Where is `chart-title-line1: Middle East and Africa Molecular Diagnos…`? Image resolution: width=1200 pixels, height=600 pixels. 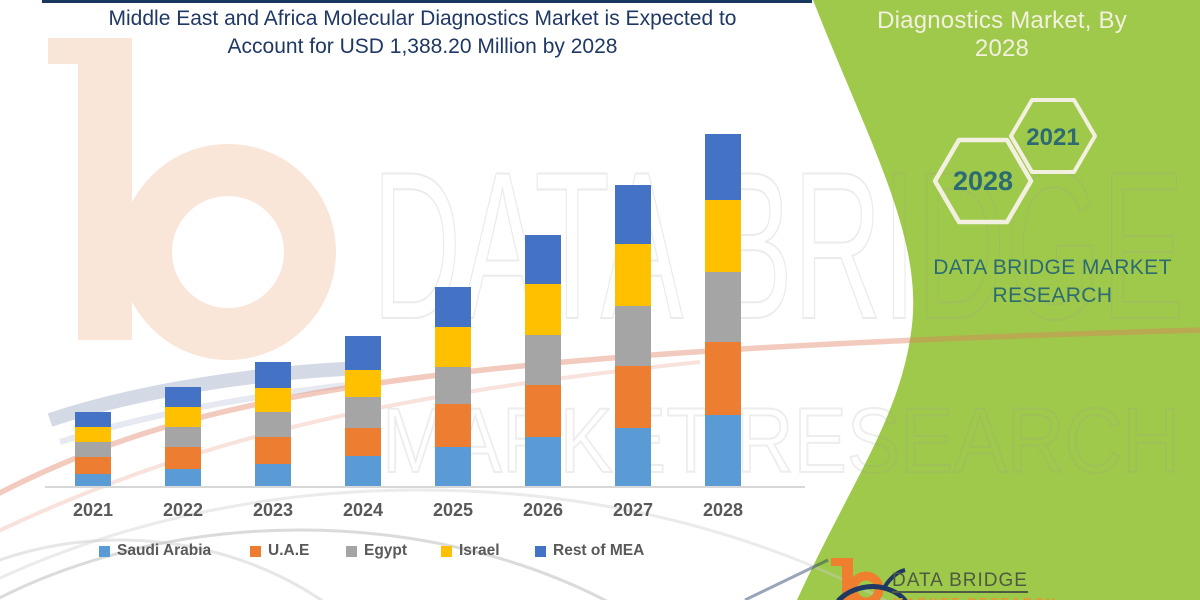 chart-title-line1: Middle East and Africa Molecular Diagnos… is located at coordinates (422, 18).